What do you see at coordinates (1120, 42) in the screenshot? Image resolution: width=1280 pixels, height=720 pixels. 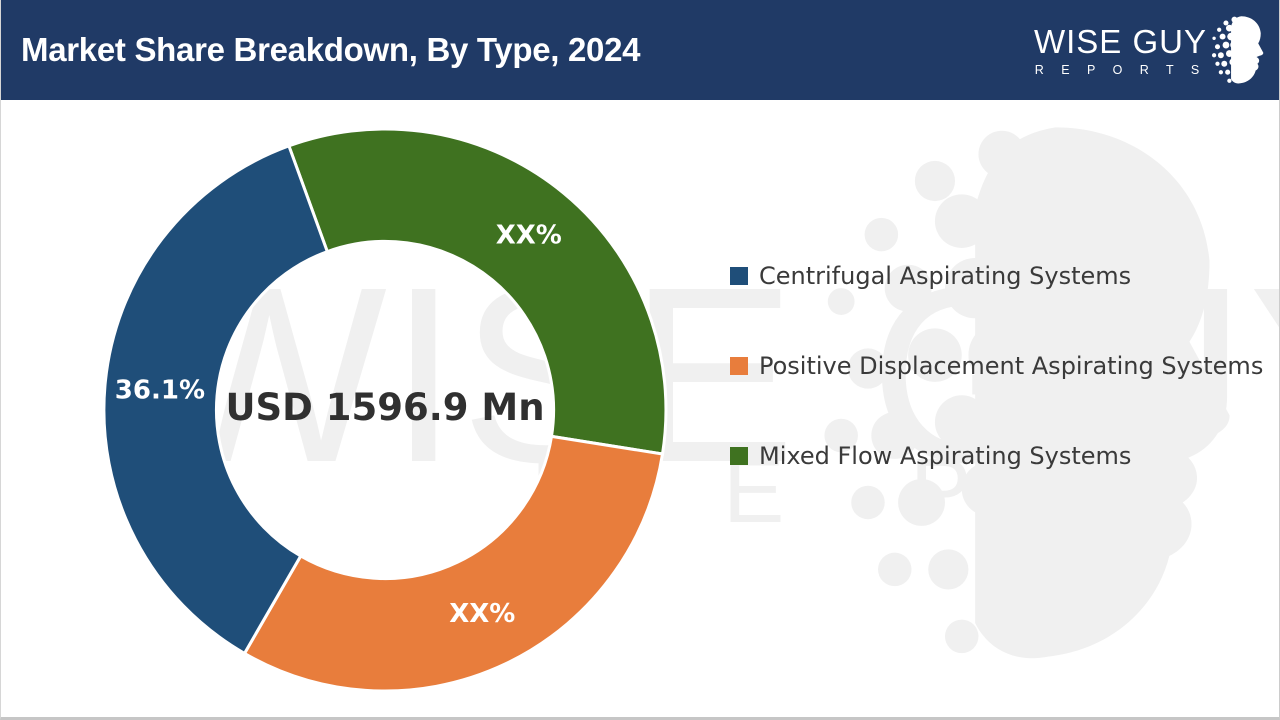 I see `brand-name: WISE GUY` at bounding box center [1120, 42].